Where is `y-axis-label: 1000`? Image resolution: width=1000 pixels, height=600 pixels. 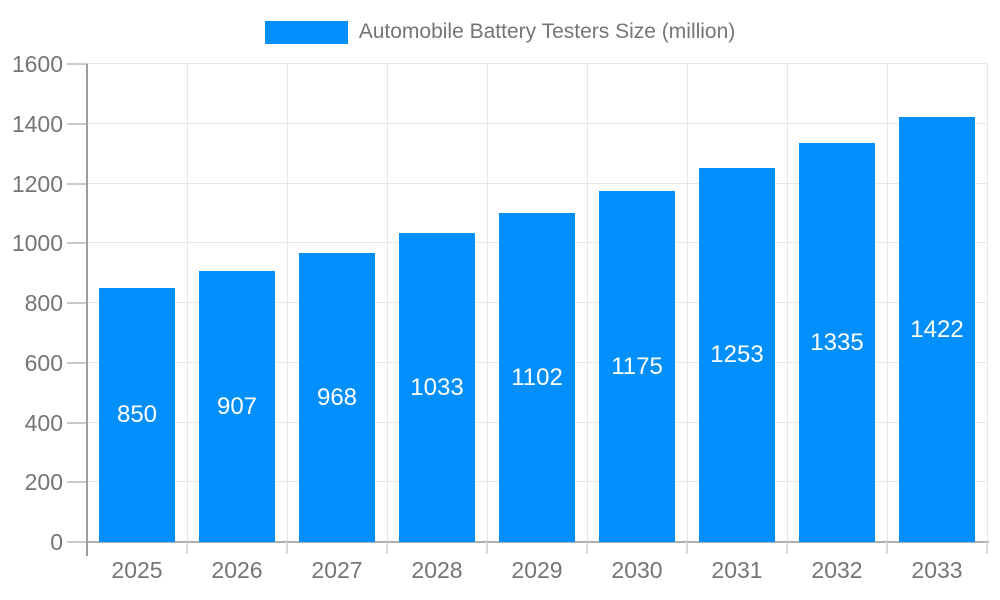
y-axis-label: 1000 is located at coordinates (37, 243).